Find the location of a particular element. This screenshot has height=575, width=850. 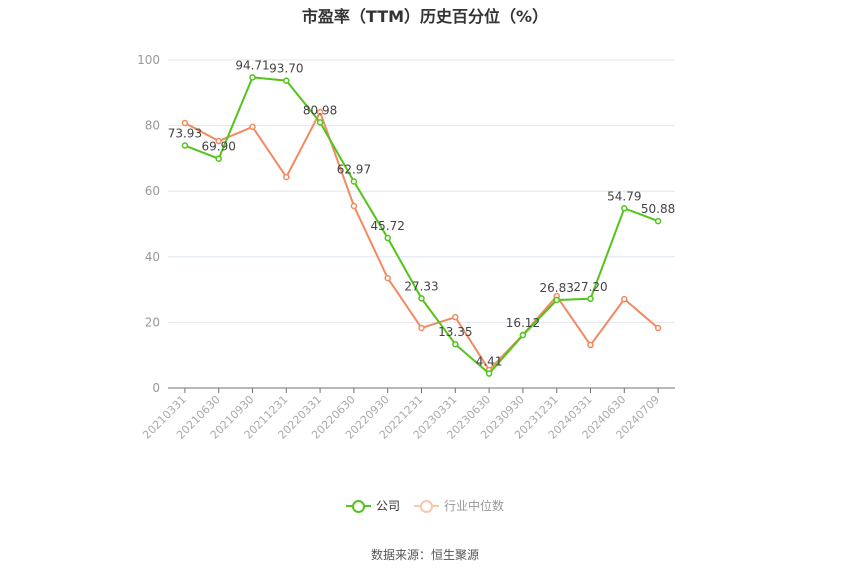

data-source: 数据来源：恒生聚源 is located at coordinates (424, 555).